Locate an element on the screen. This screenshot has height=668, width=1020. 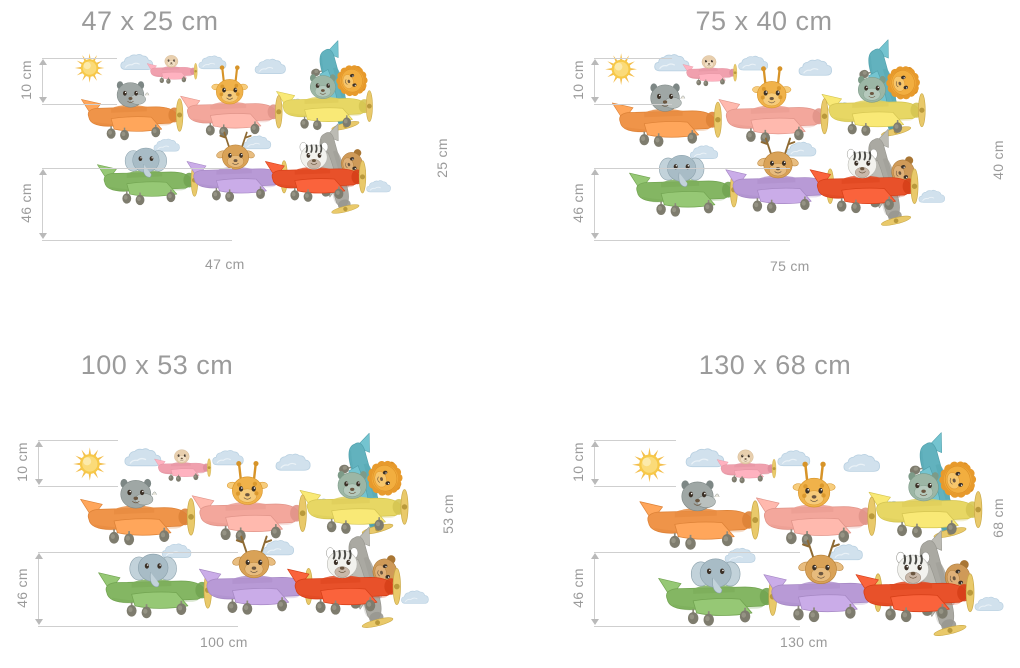
panel-title: 100 x 53 cm is located at coordinates (157, 365).